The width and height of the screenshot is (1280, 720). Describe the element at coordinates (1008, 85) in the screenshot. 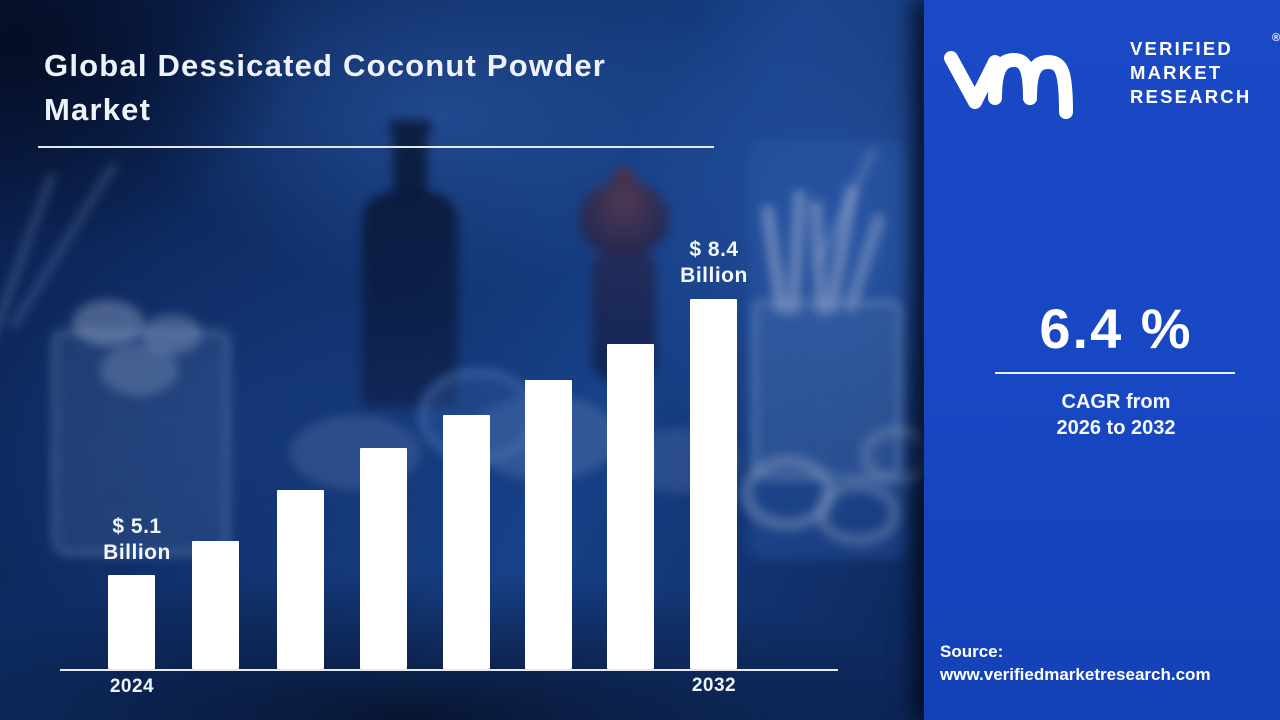

I see `vmr-monogram-icon` at that location.